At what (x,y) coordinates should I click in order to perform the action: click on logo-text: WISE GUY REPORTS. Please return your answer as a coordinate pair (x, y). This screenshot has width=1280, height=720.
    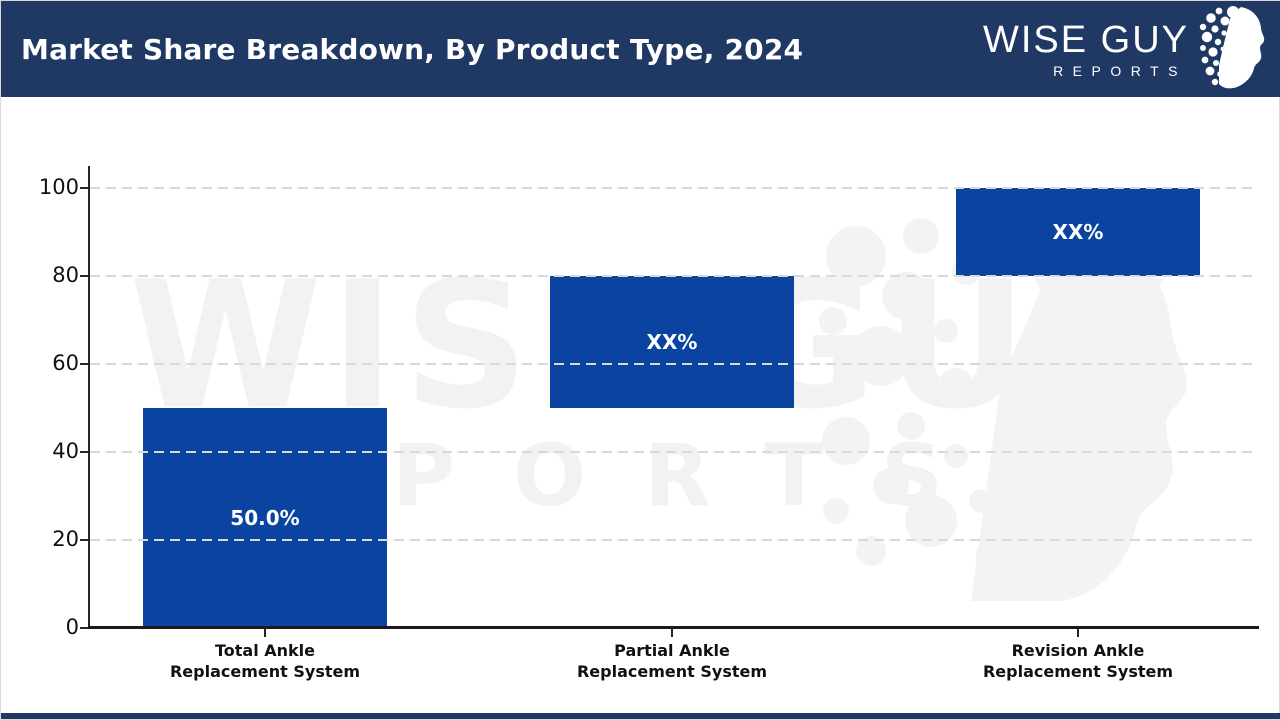
    Looking at the image, I should click on (1086, 49).